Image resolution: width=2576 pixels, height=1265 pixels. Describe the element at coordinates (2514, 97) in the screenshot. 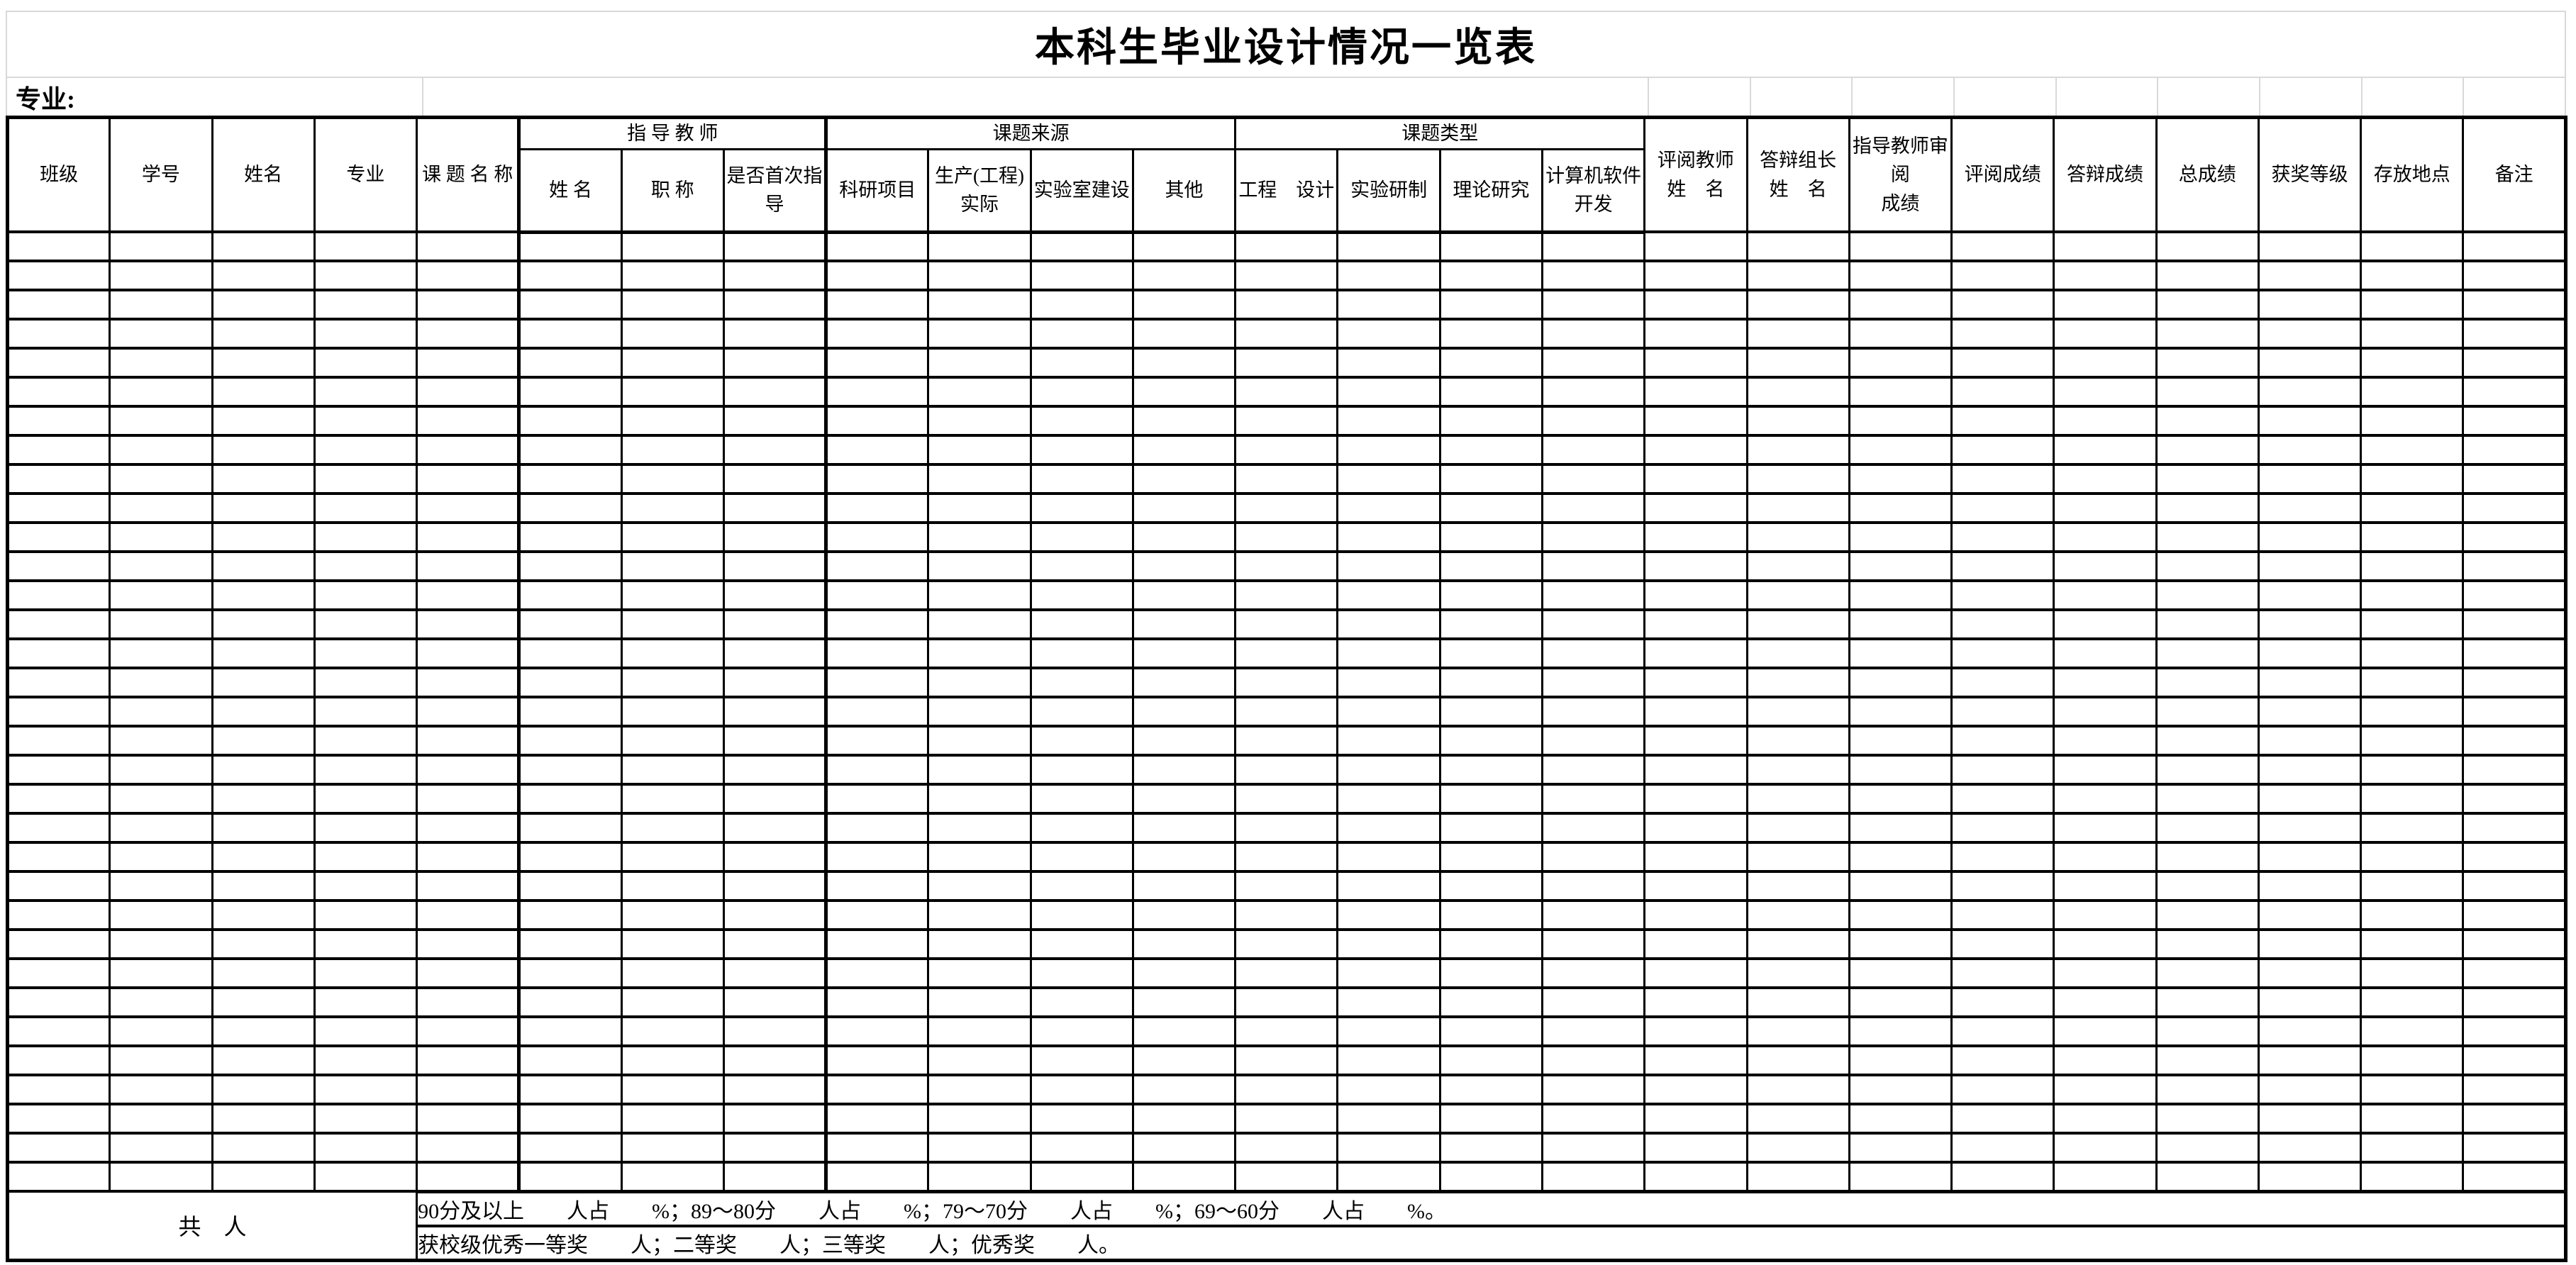

I see `grid-cell` at that location.